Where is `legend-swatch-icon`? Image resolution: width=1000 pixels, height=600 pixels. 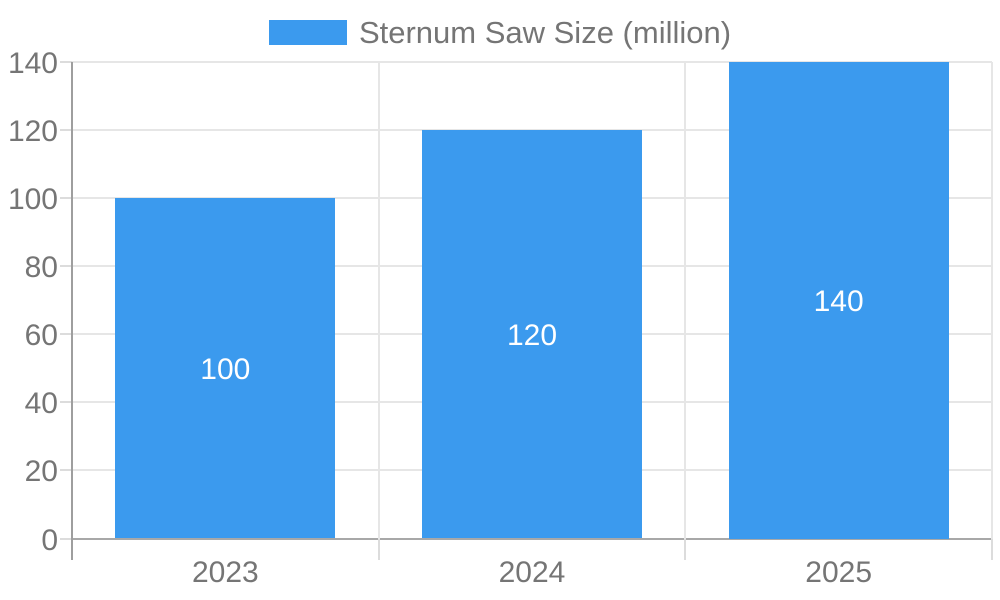 legend-swatch-icon is located at coordinates (307, 32).